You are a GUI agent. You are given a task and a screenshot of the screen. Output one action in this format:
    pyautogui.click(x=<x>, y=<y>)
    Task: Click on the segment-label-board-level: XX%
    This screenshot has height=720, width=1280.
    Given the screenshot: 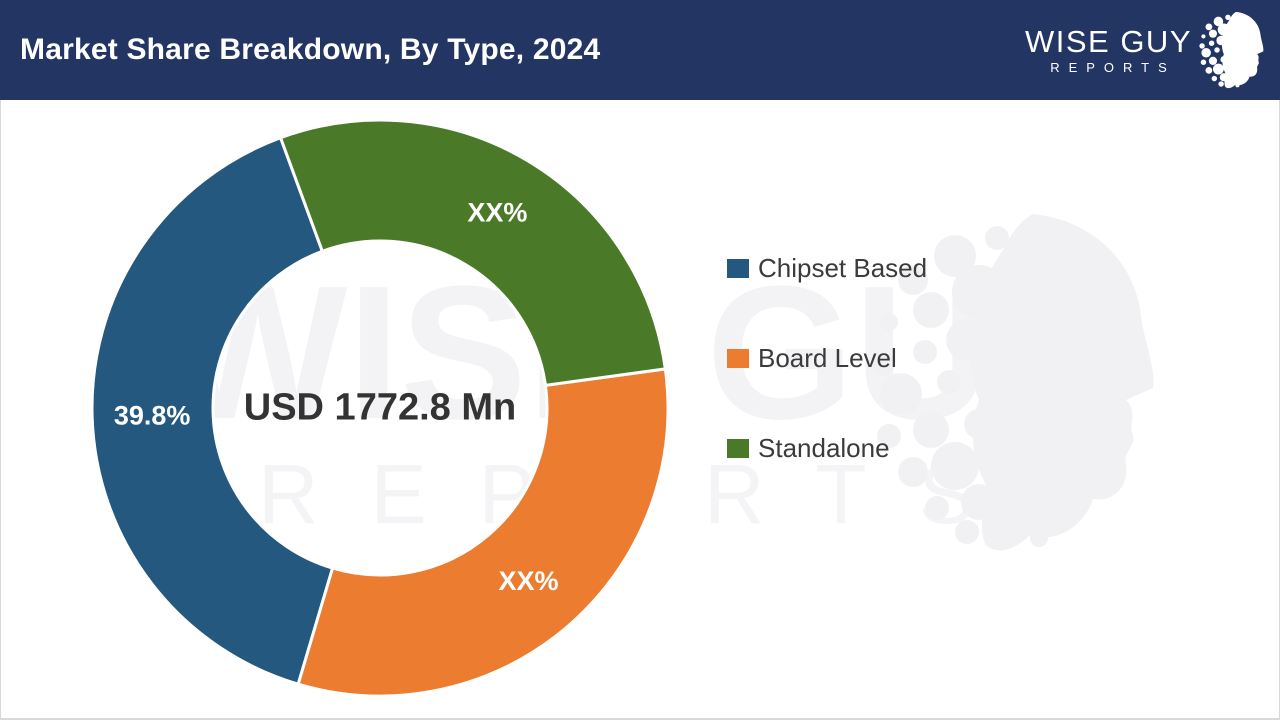 What is the action you would take?
    pyautogui.click(x=529, y=581)
    